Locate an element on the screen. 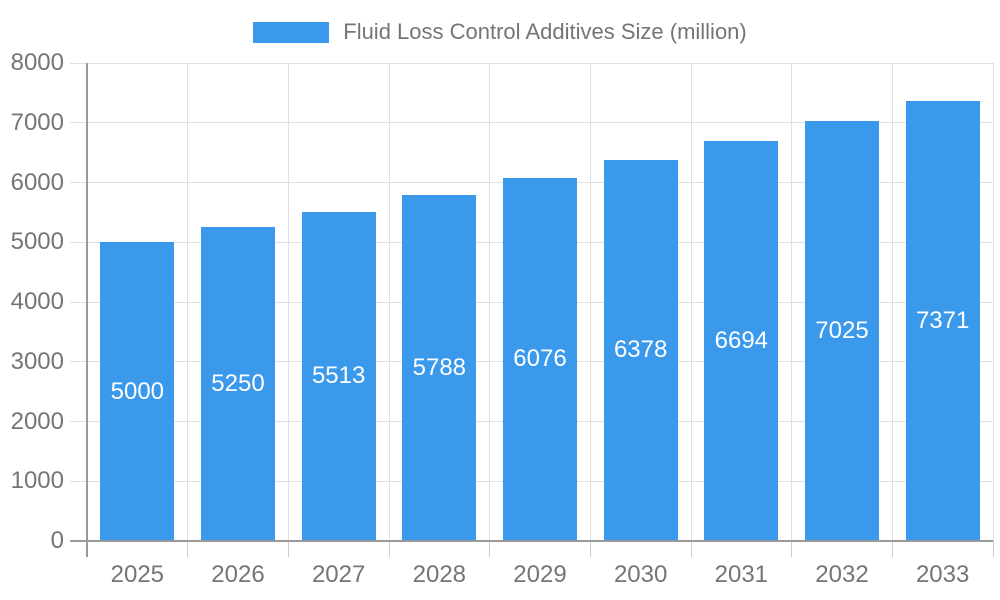  bar-value-label: 5250 is located at coordinates (238, 384).